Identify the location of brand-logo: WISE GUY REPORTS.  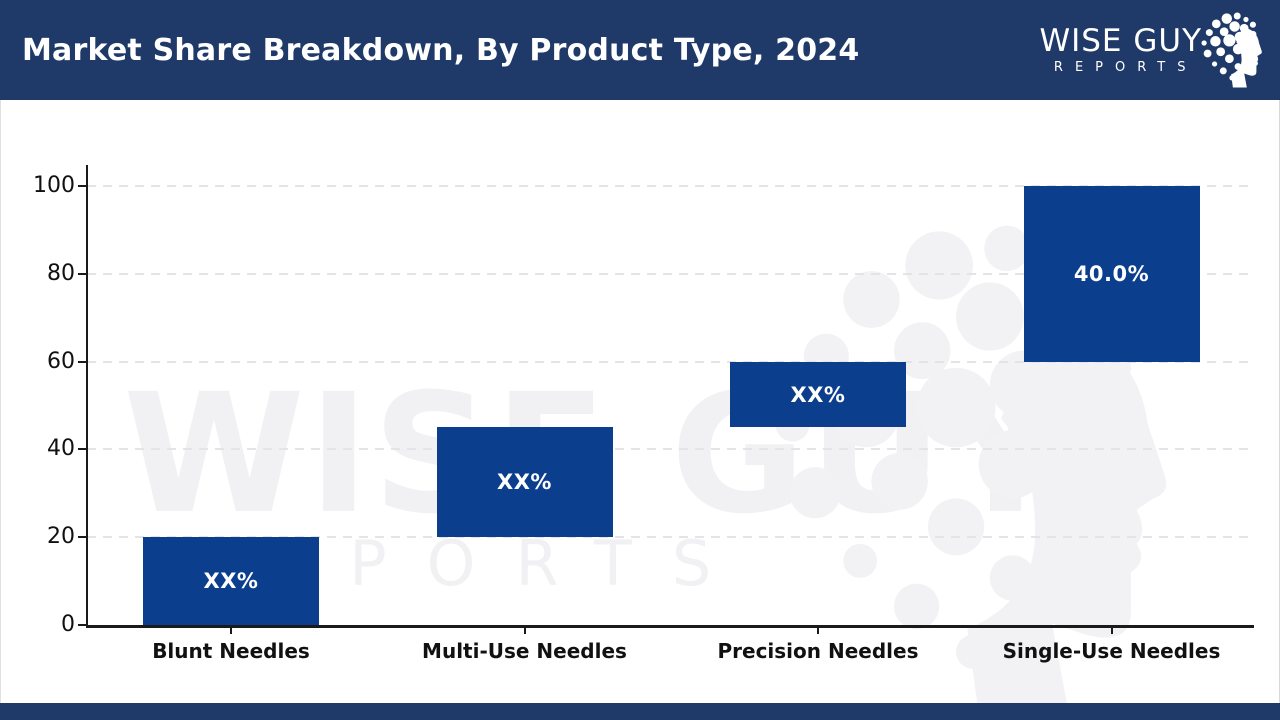
(1152, 50).